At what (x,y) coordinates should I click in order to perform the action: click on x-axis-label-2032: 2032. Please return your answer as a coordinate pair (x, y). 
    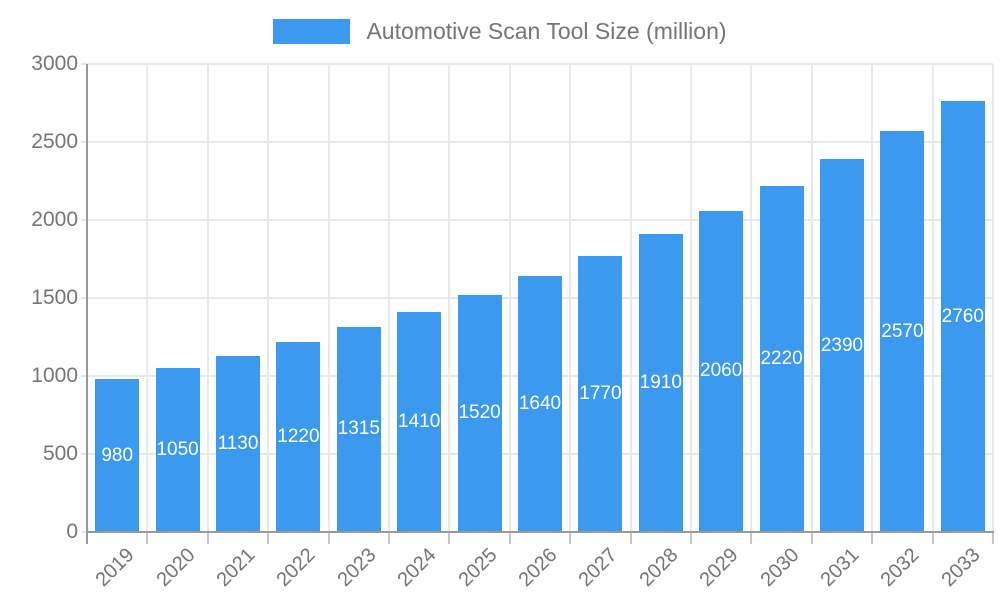
    Looking at the image, I should click on (900, 568).